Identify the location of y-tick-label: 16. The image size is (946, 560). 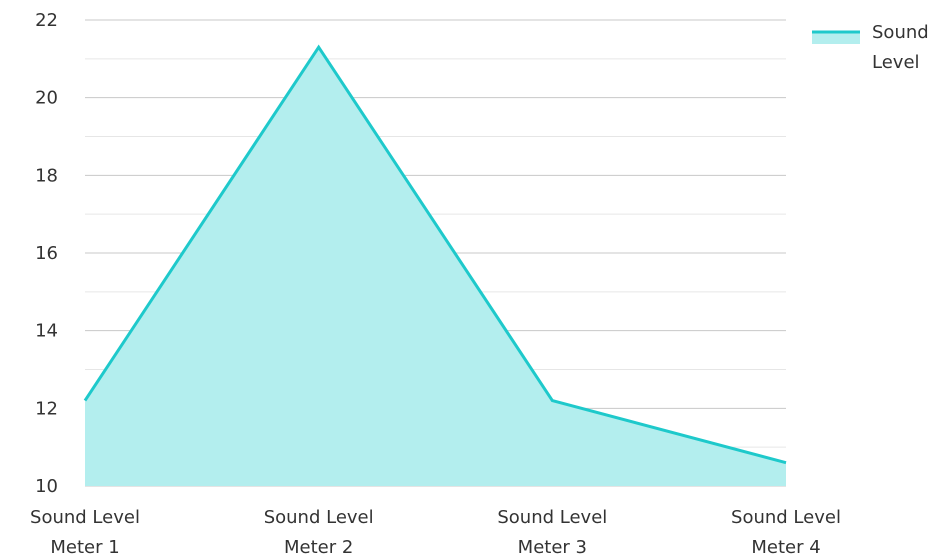
(46, 253).